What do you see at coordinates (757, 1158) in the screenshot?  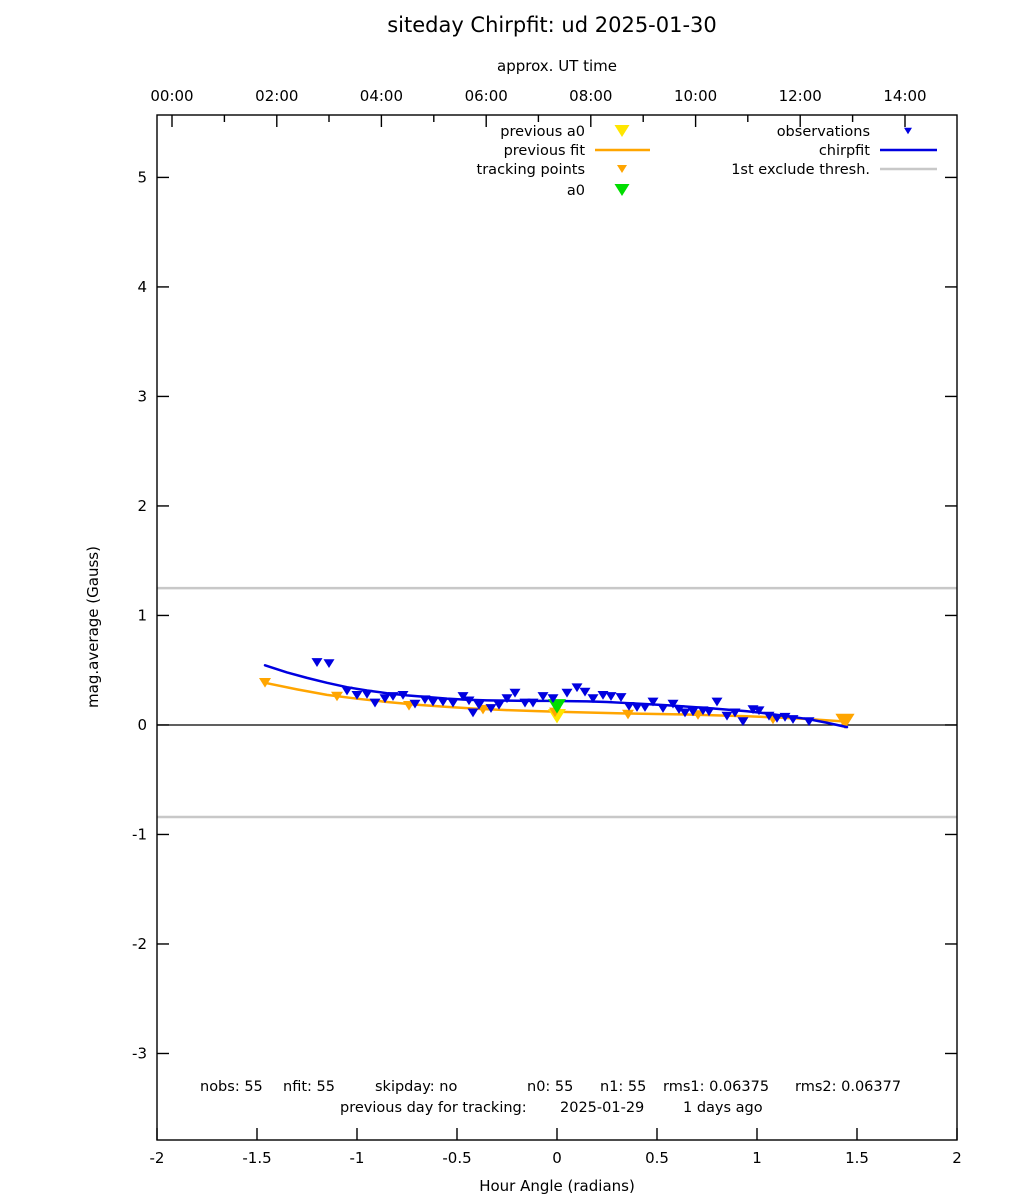 I see `x-tick-label: 1` at bounding box center [757, 1158].